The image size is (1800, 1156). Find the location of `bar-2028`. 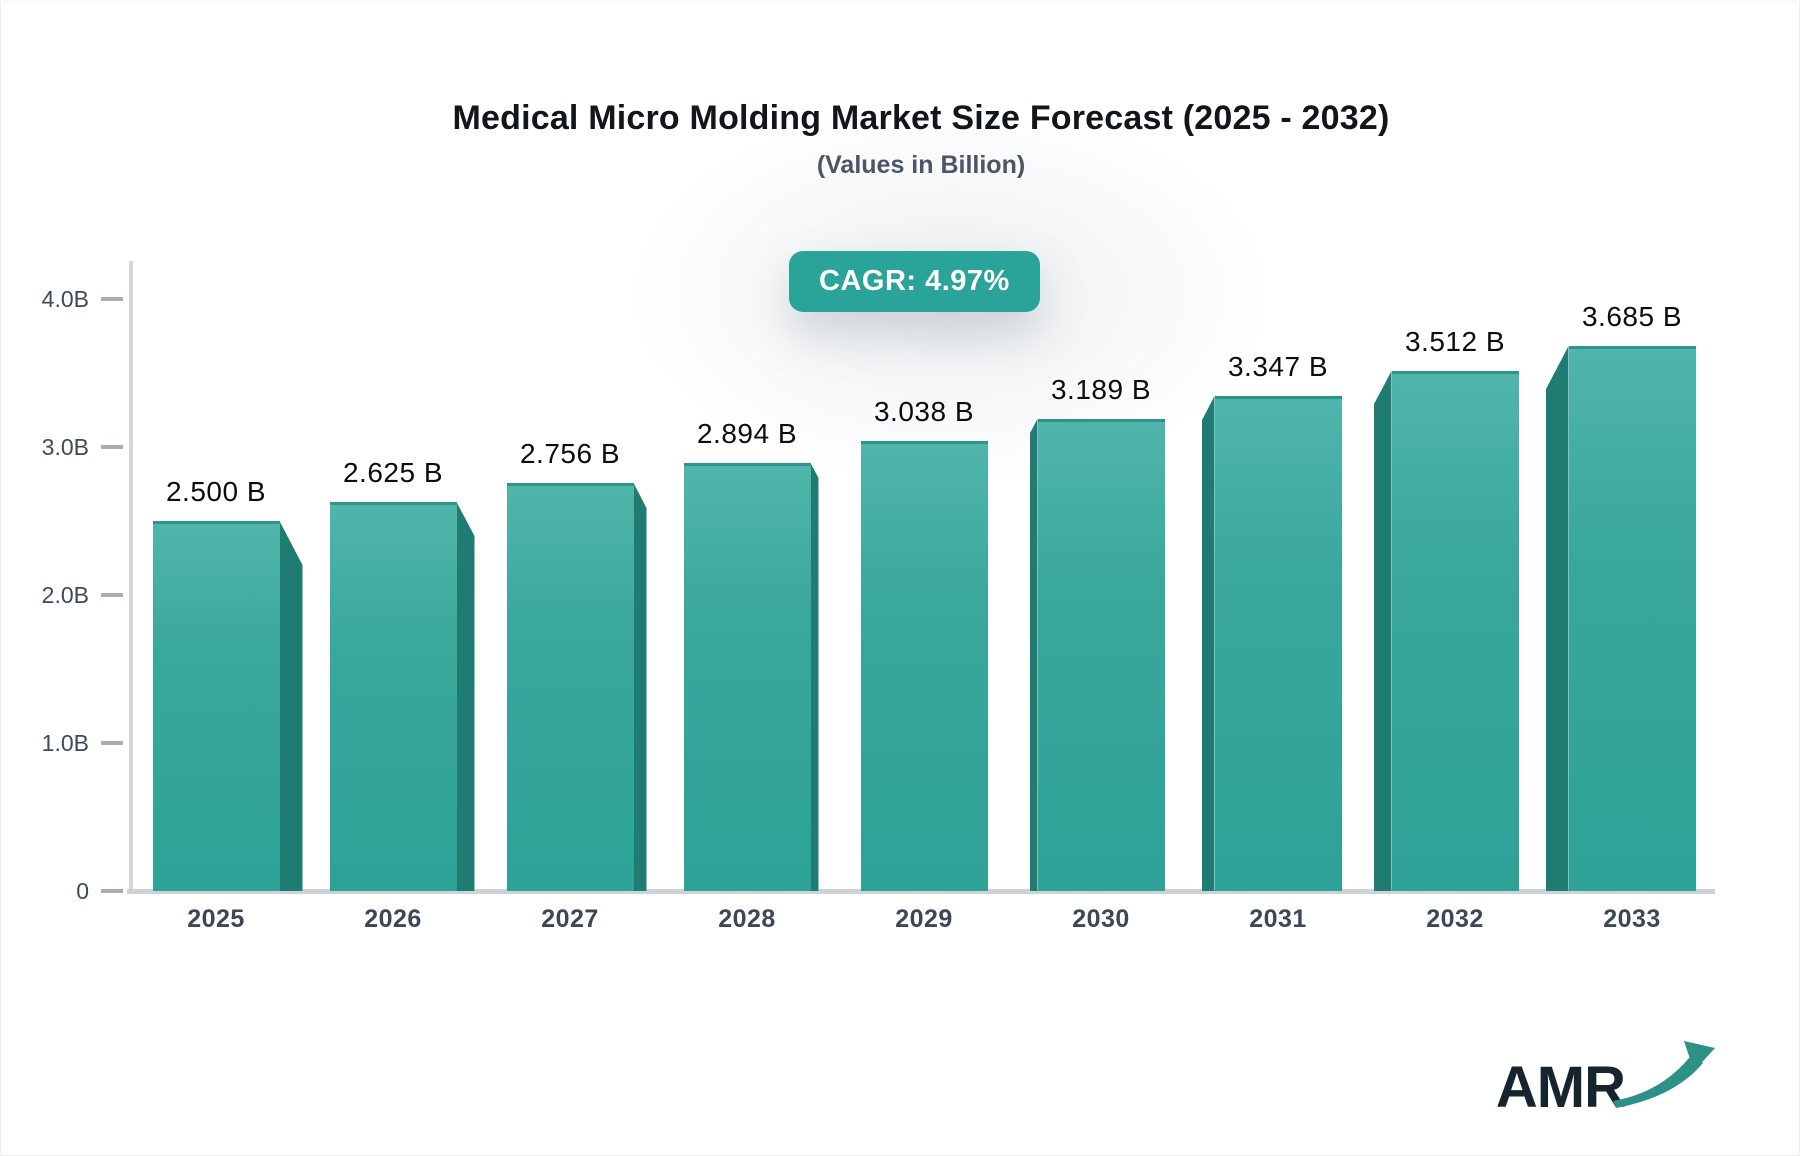

bar-2028 is located at coordinates (747, 677).